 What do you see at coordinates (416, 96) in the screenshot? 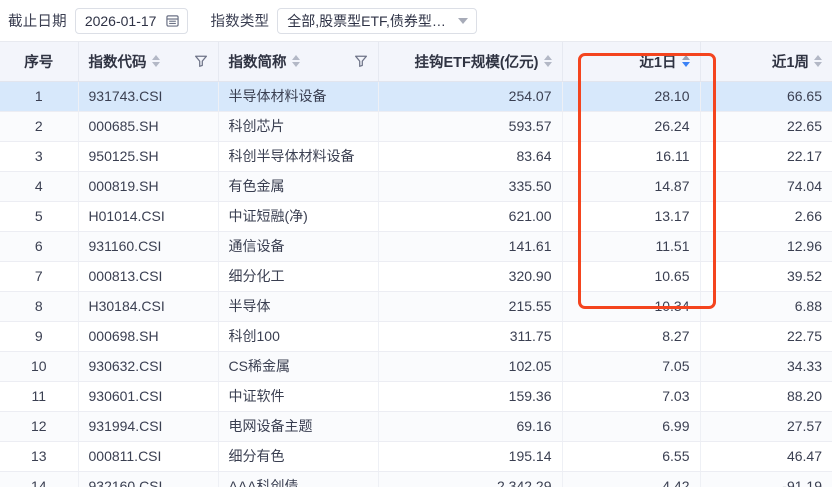
I see `table-row: 1 931743.CSI 半导体材料设备 254.07 28.10 66.65` at bounding box center [416, 96].